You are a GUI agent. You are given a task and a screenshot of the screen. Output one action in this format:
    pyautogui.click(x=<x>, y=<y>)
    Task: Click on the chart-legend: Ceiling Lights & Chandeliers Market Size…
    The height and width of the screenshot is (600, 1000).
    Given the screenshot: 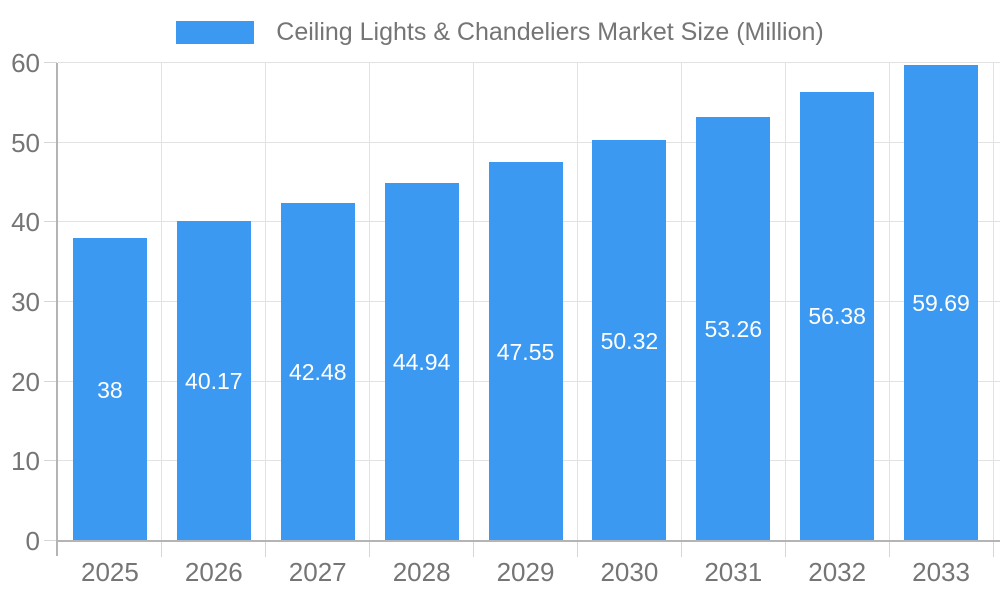 What is the action you would take?
    pyautogui.click(x=500, y=32)
    